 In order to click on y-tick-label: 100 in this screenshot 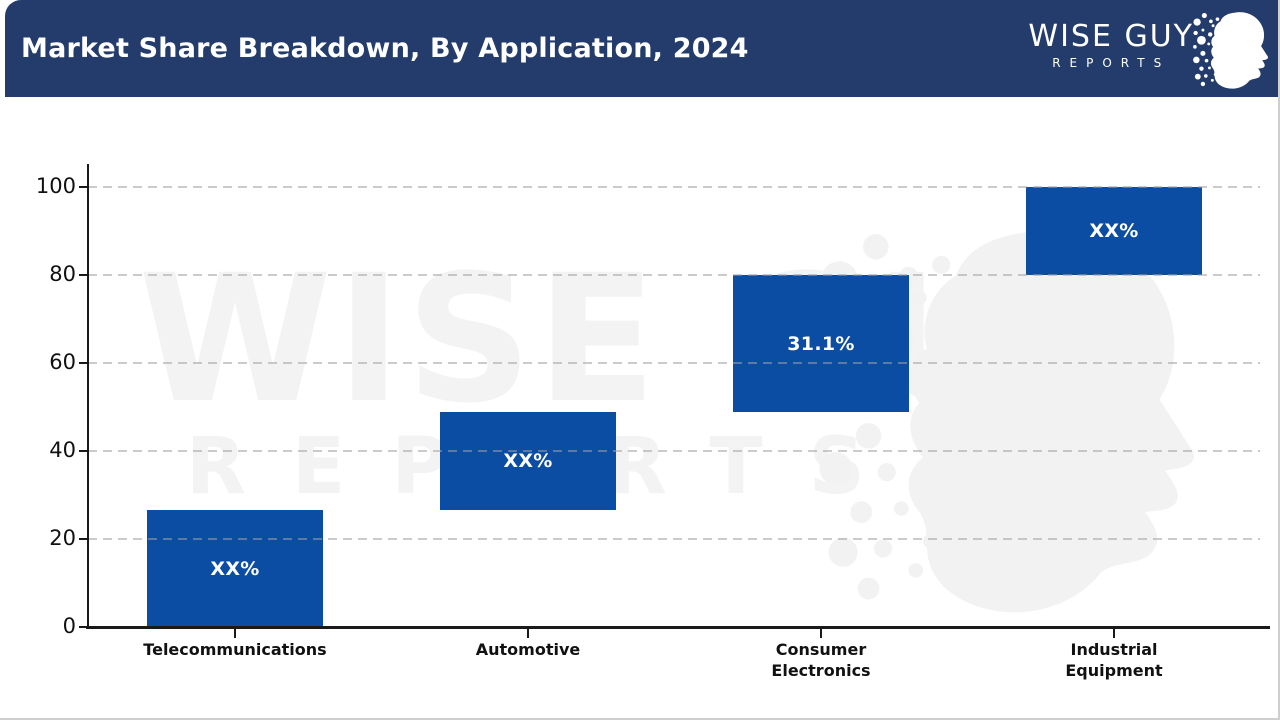, I will do `click(55, 186)`.